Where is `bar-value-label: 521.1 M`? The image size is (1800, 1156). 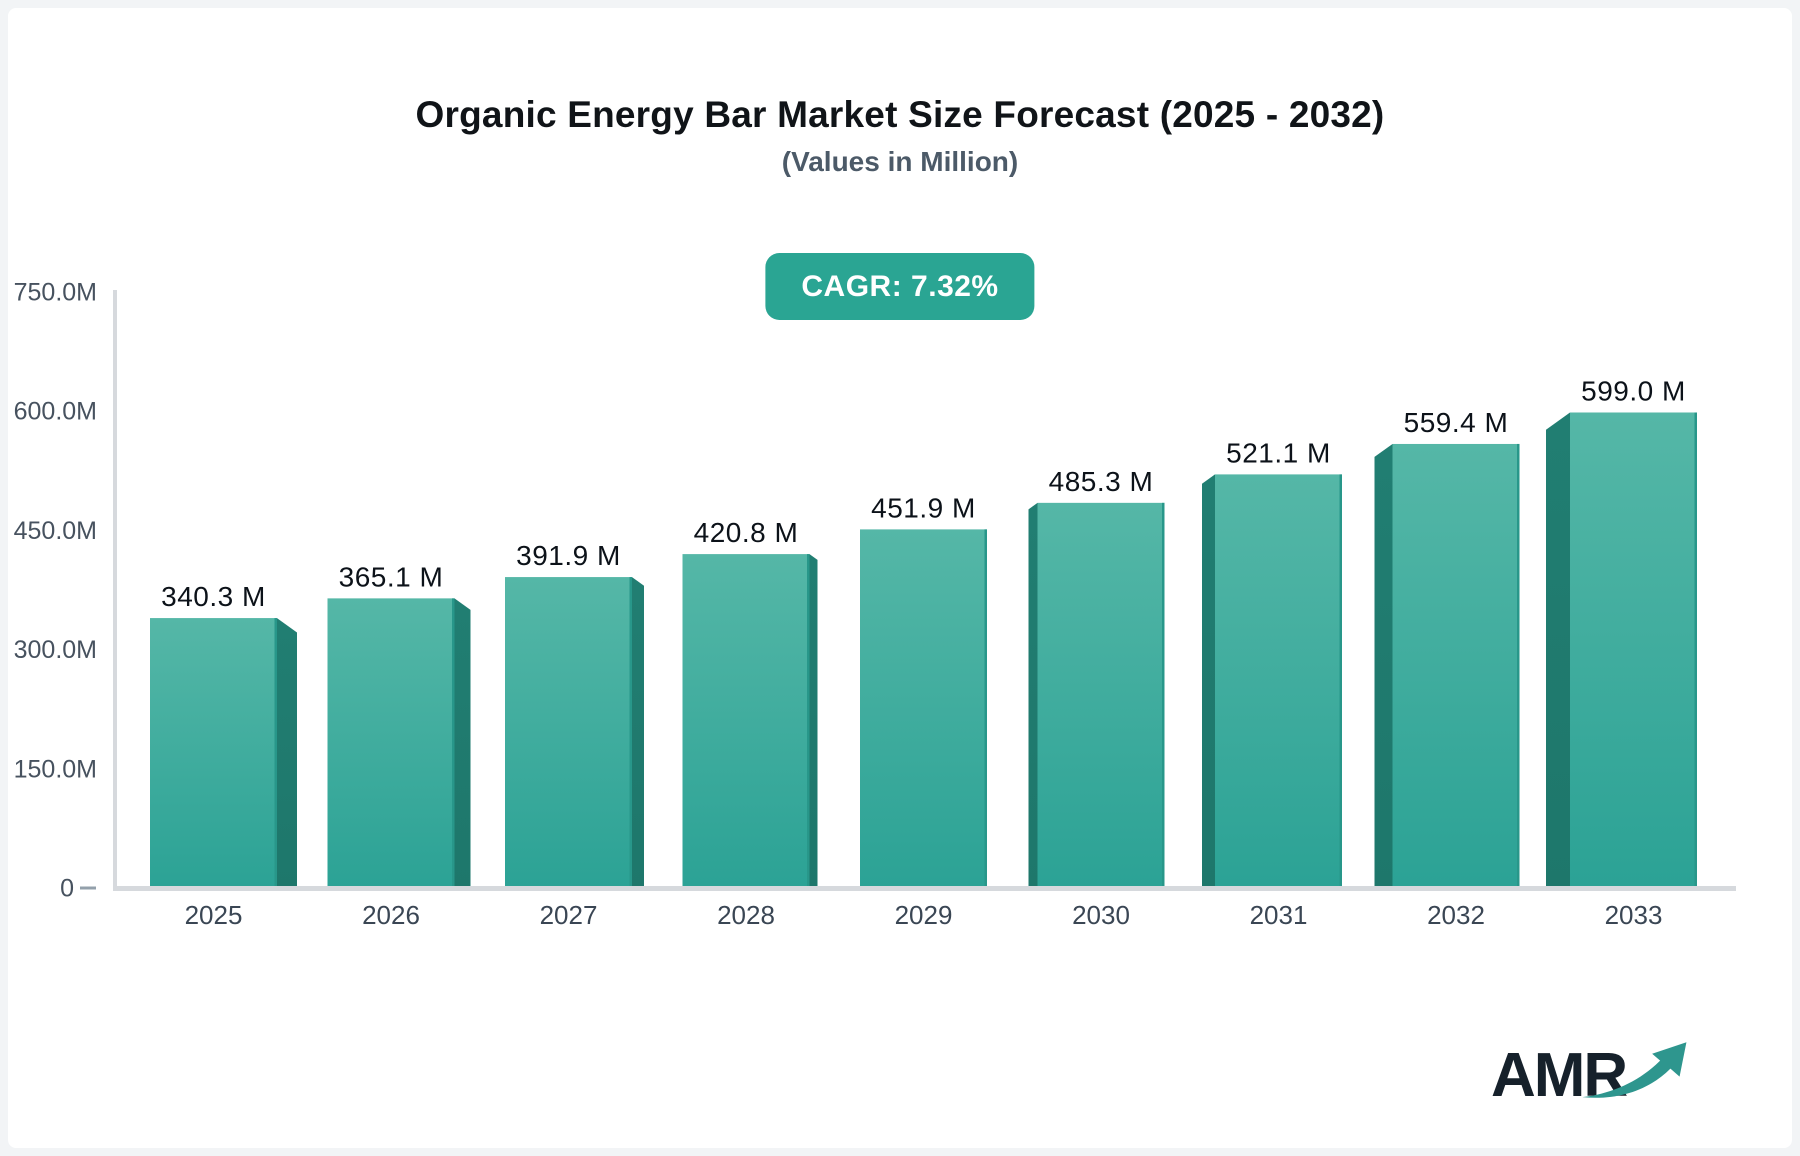 bar-value-label: 521.1 M is located at coordinates (1278, 452).